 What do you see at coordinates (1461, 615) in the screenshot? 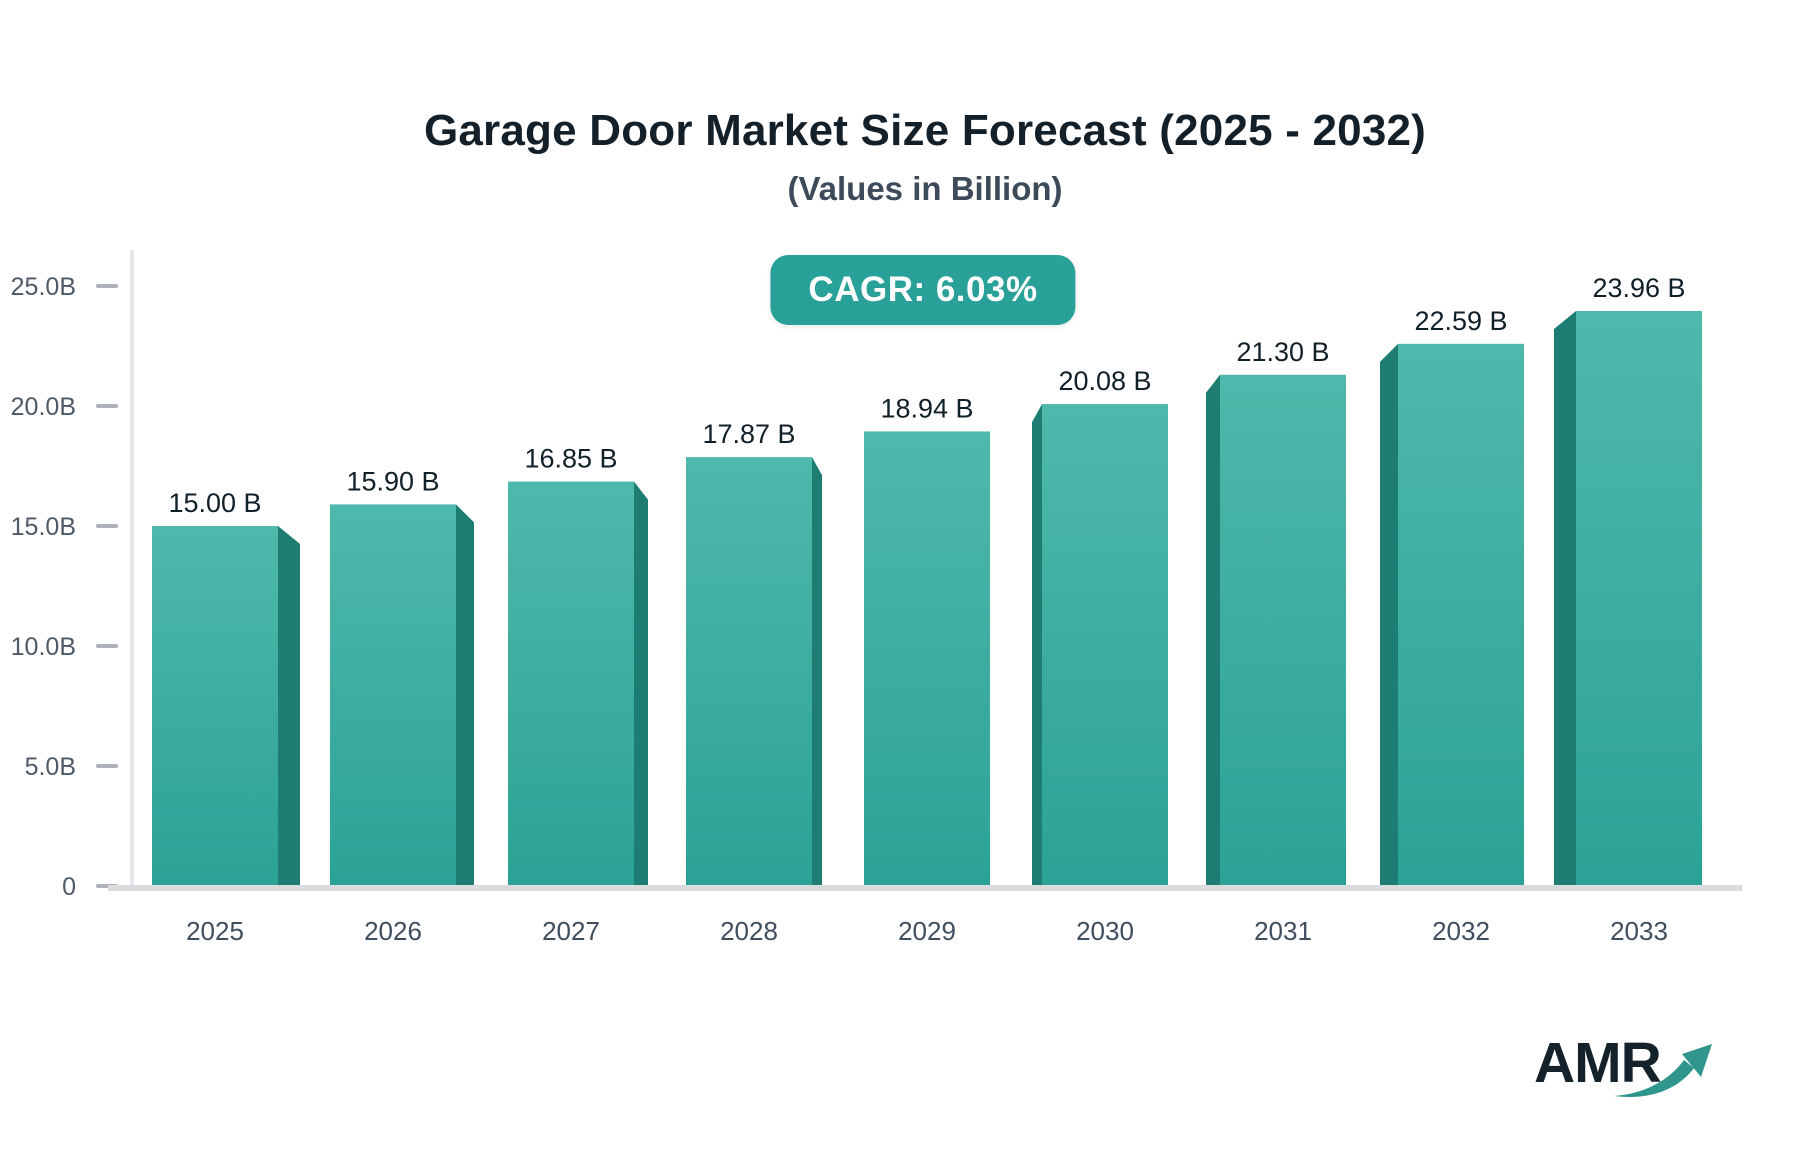
I see `bar-2032` at bounding box center [1461, 615].